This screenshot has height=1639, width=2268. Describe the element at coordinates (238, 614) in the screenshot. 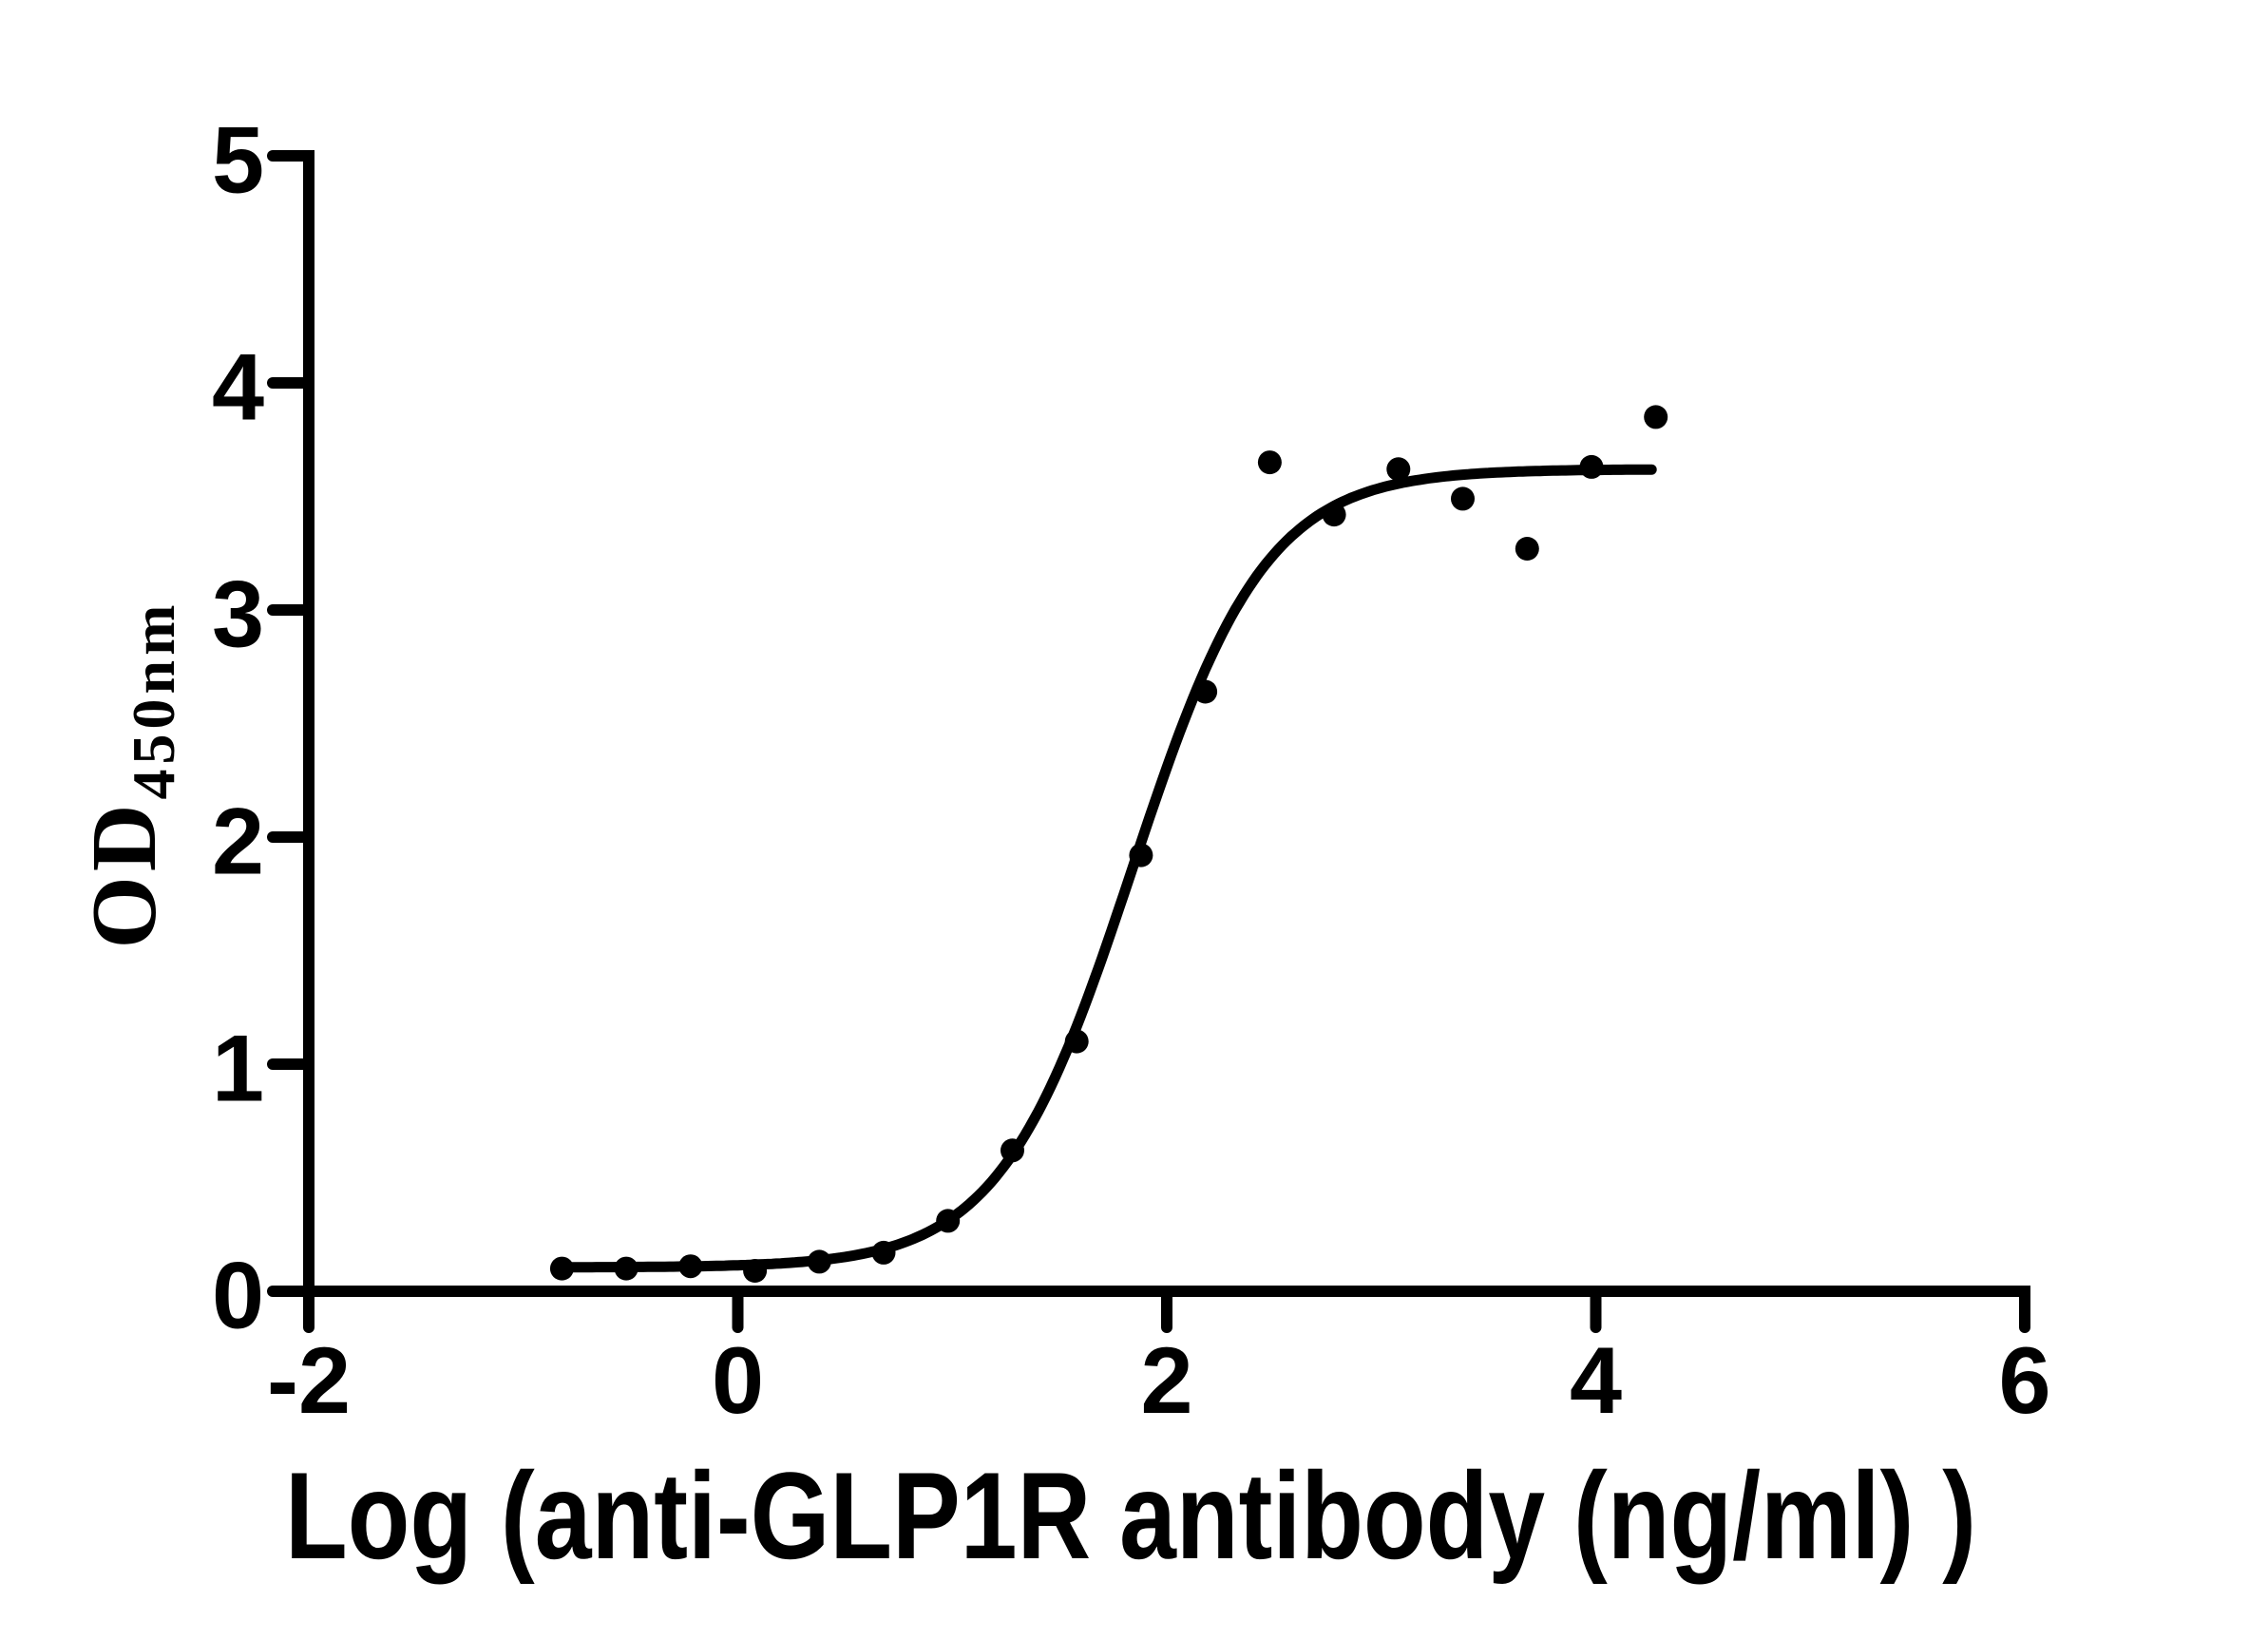

I see `y-tick-label: 3` at that location.